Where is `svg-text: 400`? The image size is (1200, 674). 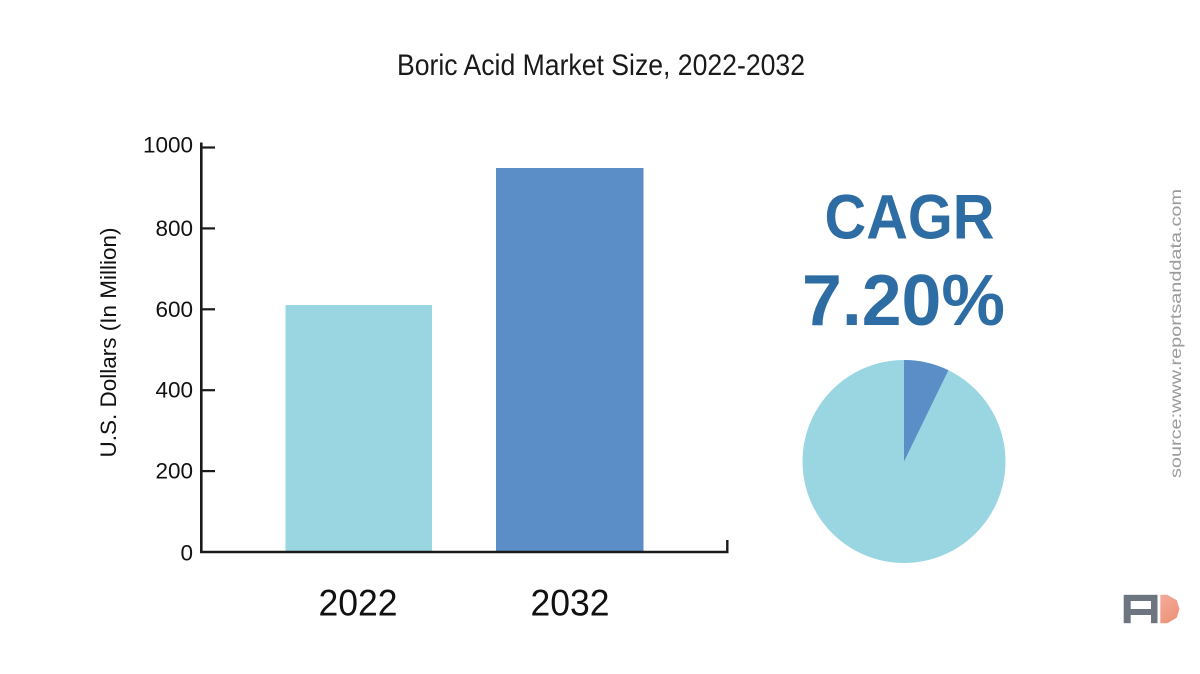
svg-text: 400 is located at coordinates (174, 390).